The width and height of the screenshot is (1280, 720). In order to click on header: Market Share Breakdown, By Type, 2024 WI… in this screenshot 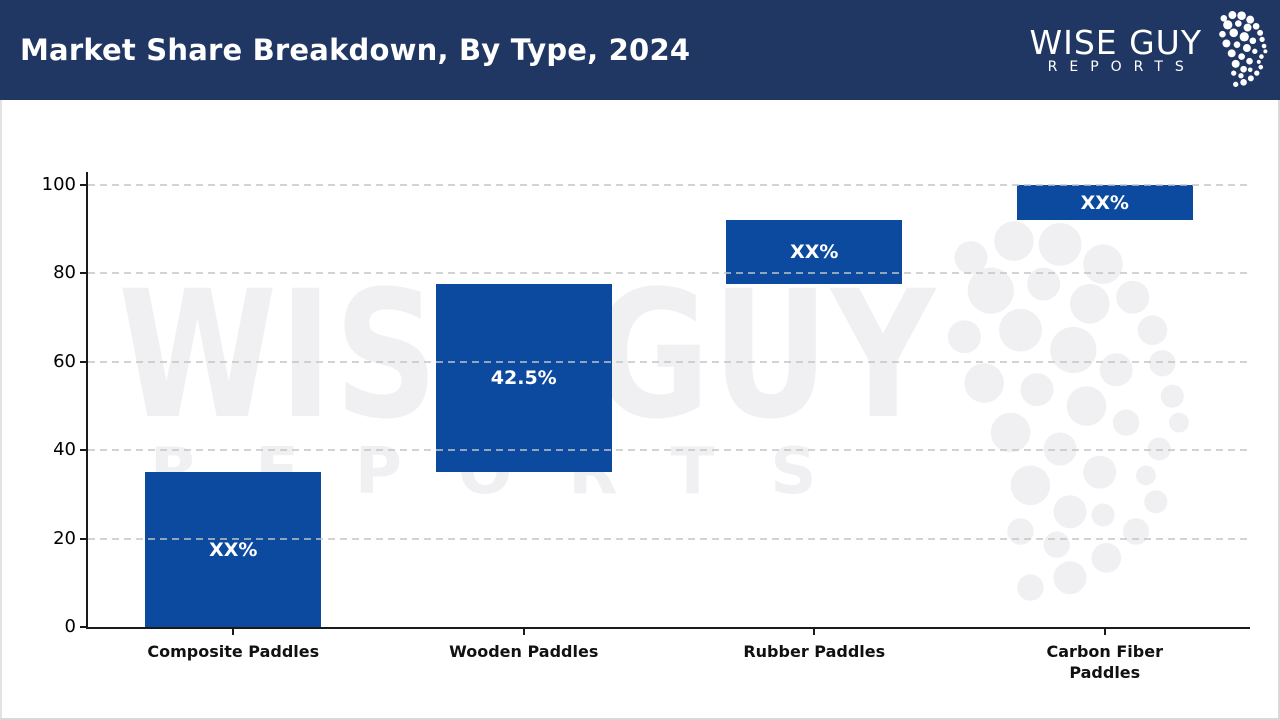, I will do `click(640, 50)`.